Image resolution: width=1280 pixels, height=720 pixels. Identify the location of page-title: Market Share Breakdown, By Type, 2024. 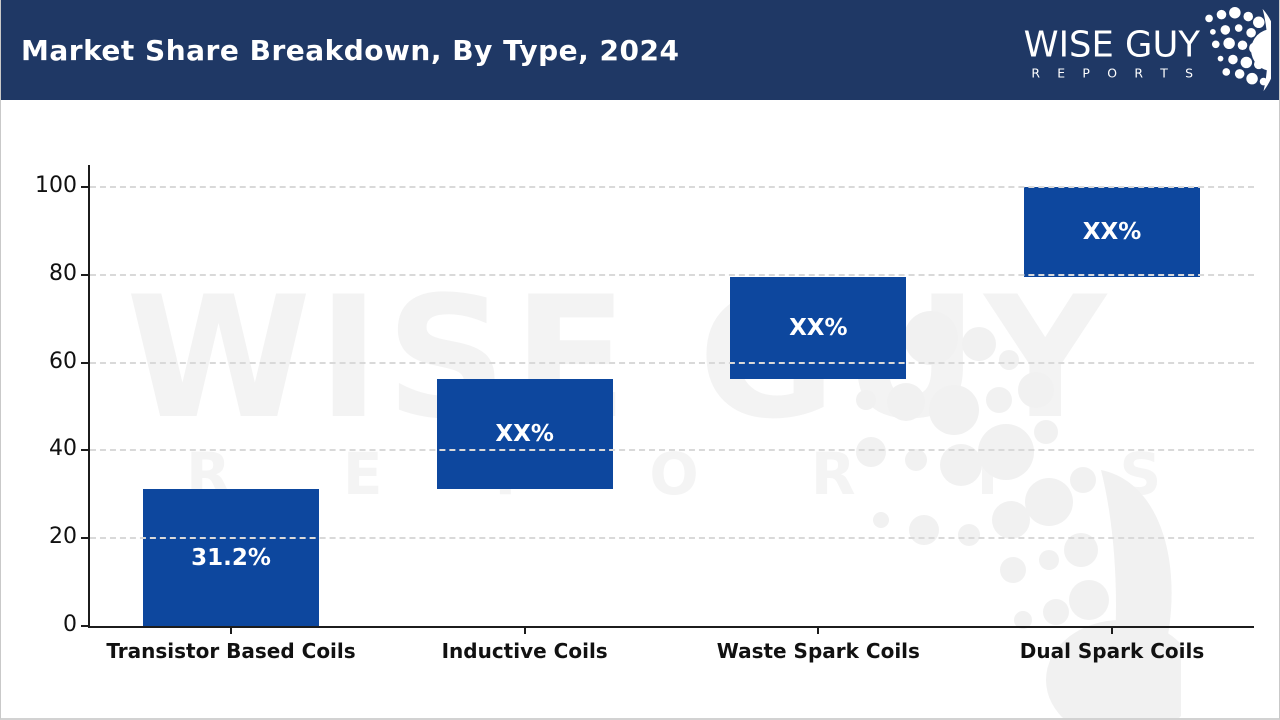
(350, 50).